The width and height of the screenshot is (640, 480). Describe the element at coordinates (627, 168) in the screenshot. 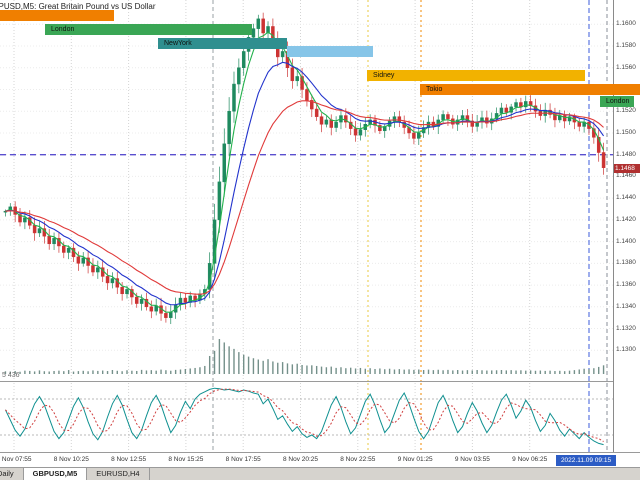

I see `current-price-marker: 1.1468` at that location.